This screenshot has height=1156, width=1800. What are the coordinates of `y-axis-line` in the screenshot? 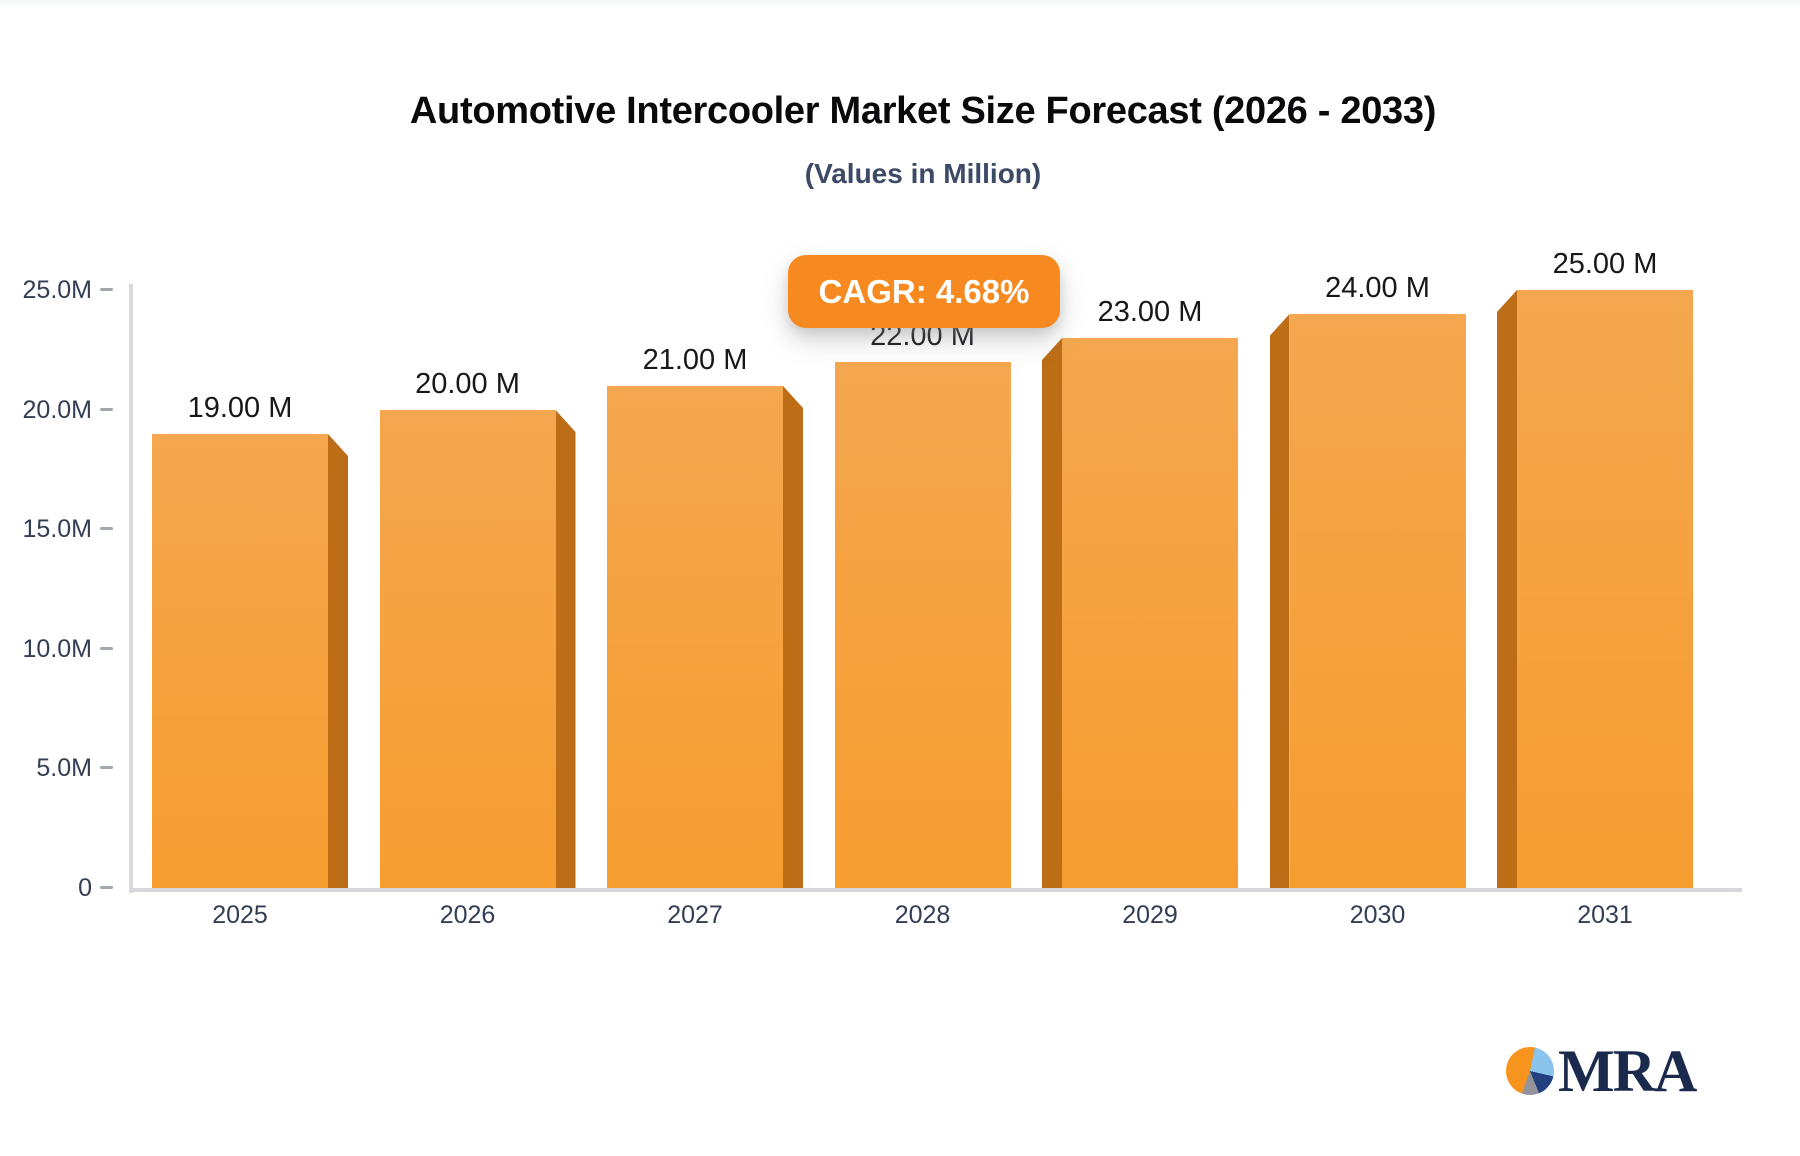 It's located at (131, 588).